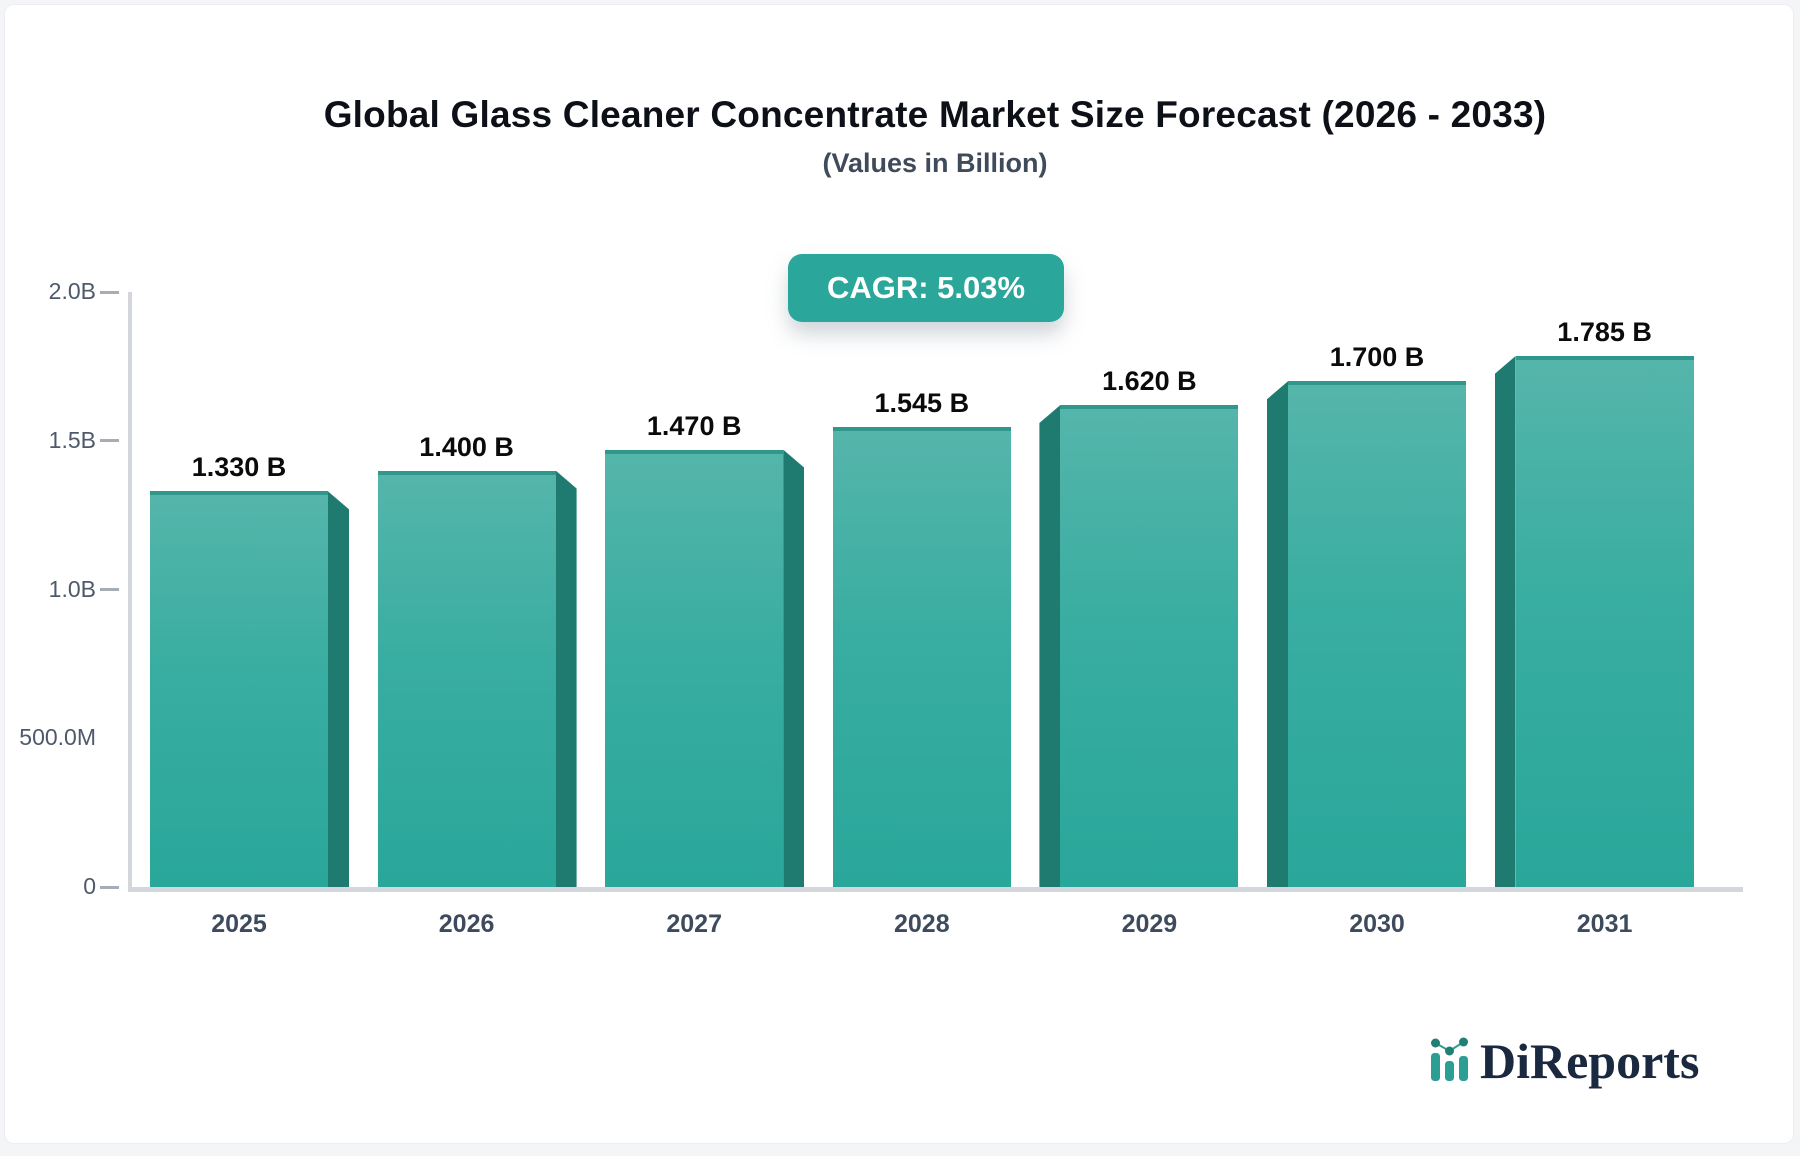 This screenshot has height=1156, width=1800. What do you see at coordinates (1604, 331) in the screenshot?
I see `bar-value-label: 1.785 B` at bounding box center [1604, 331].